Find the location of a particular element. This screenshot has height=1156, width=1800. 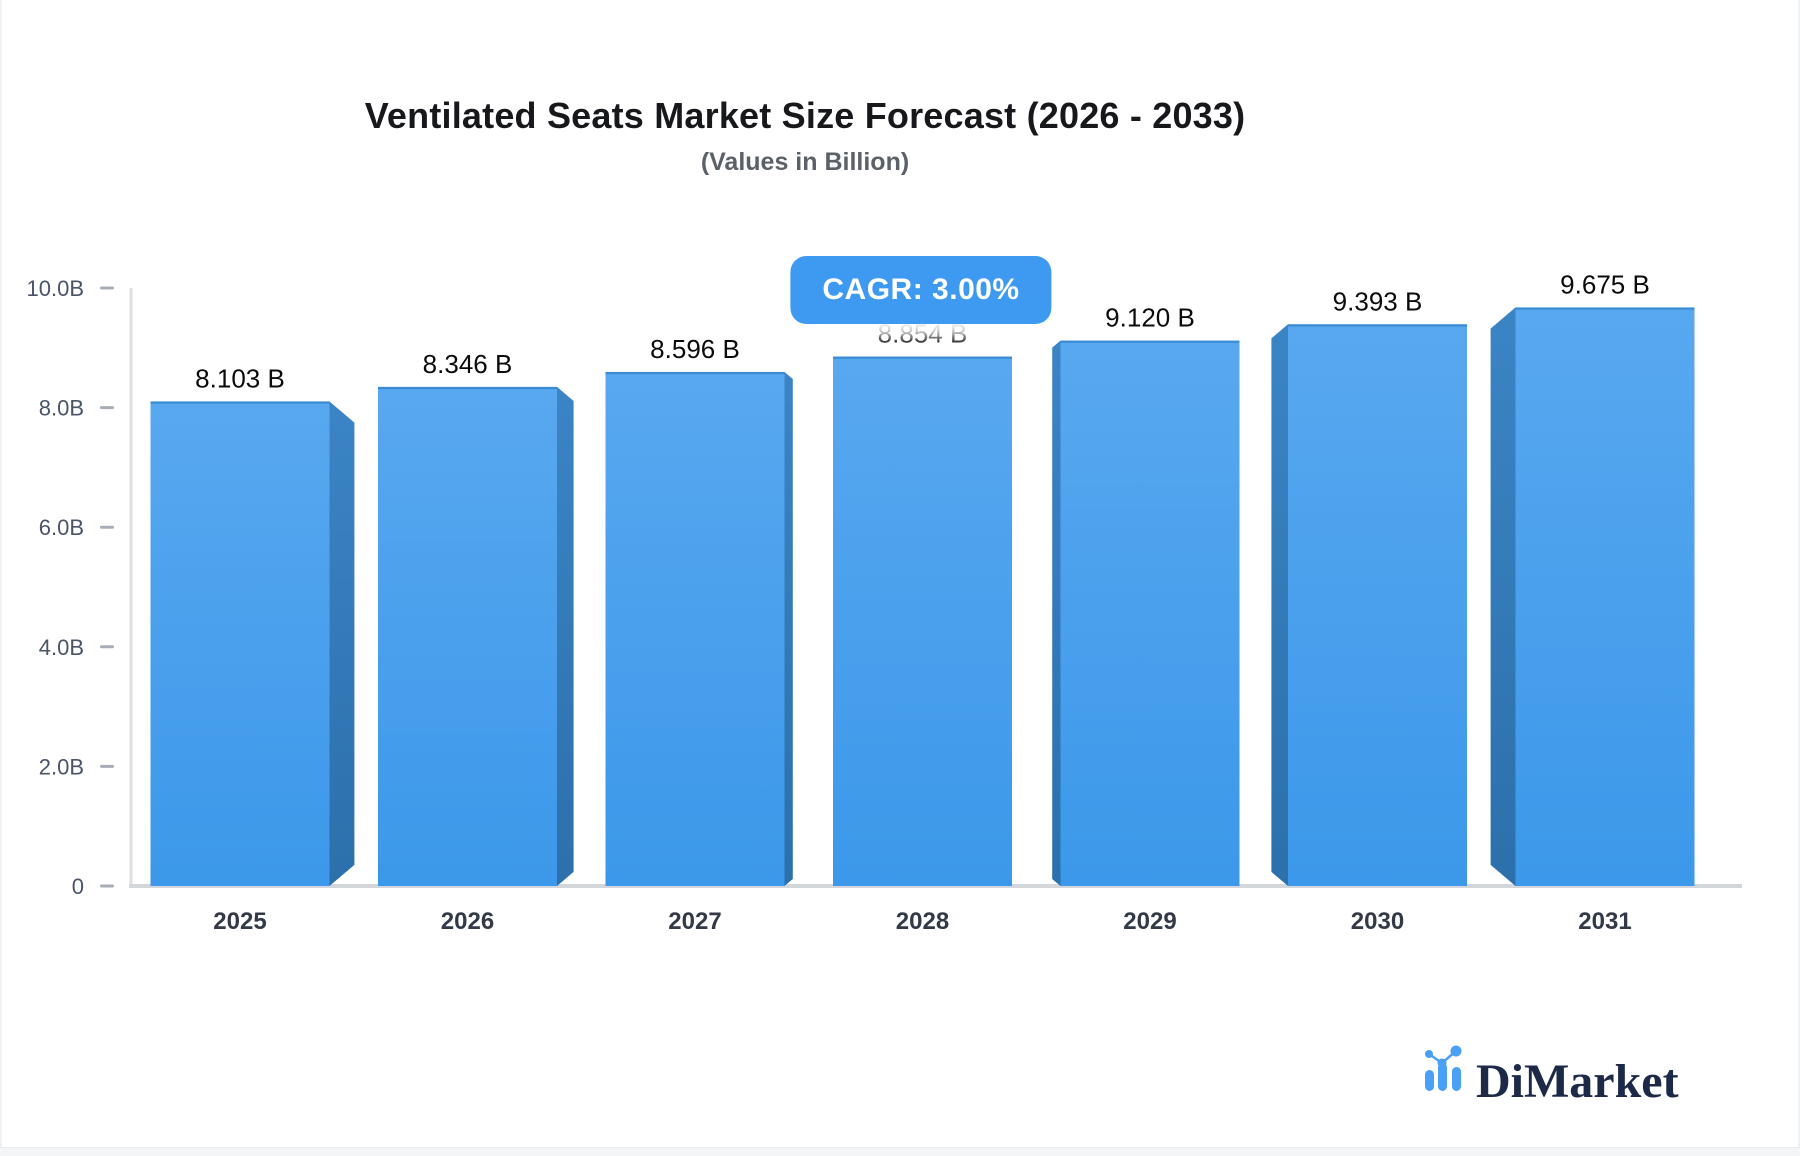

bar-2026 is located at coordinates (476, 636).